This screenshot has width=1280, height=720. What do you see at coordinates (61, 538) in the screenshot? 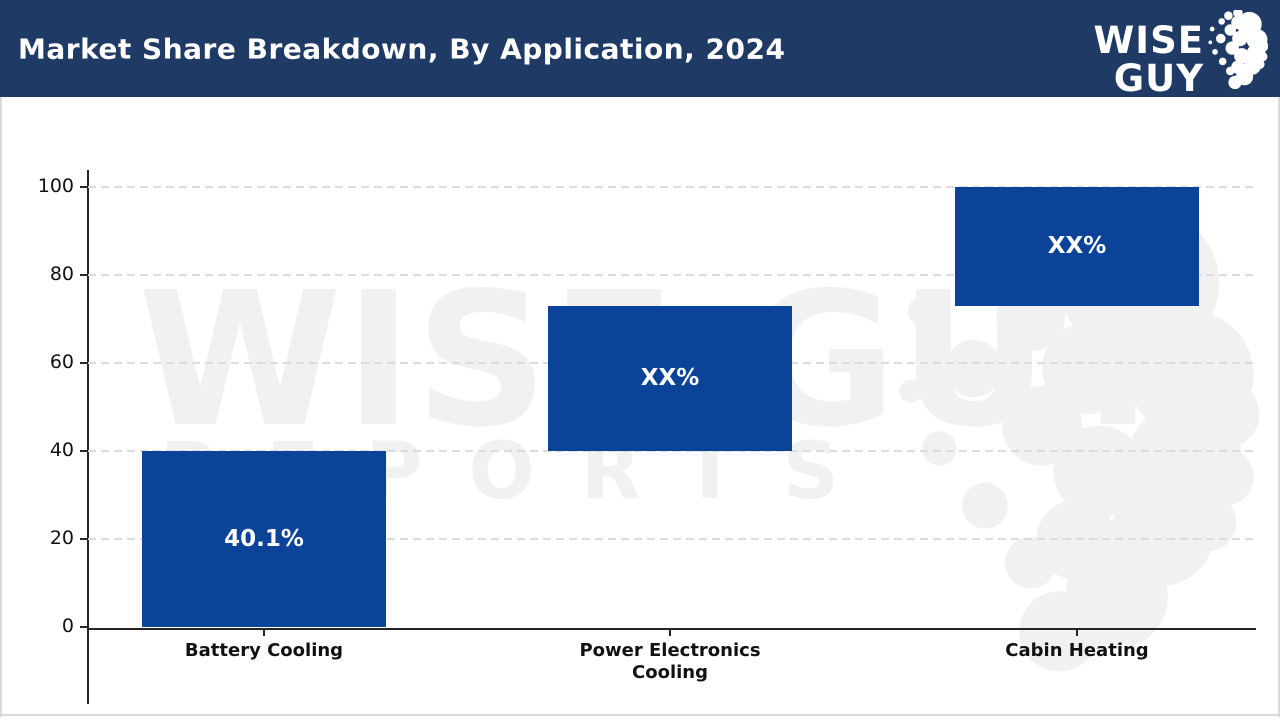
I see `y-tick-label-20: 20` at bounding box center [61, 538].